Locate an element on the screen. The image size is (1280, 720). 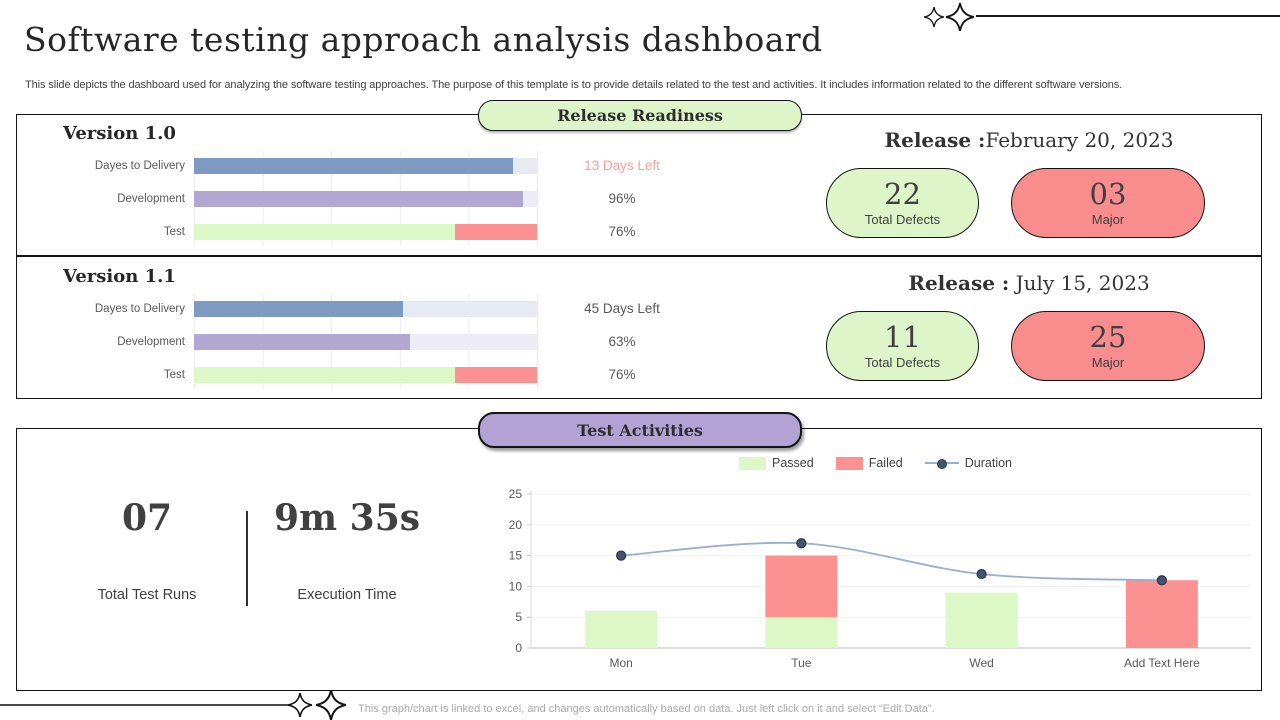
major-defects-badge: 03 Major is located at coordinates (1108, 203).